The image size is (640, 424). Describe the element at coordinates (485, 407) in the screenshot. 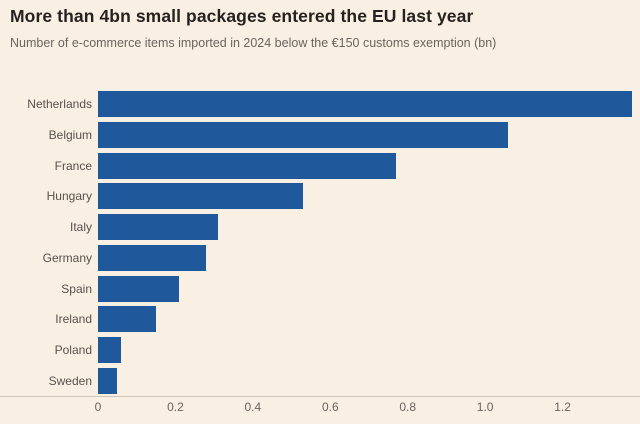

I see `x-tick-label: 1.0` at that location.